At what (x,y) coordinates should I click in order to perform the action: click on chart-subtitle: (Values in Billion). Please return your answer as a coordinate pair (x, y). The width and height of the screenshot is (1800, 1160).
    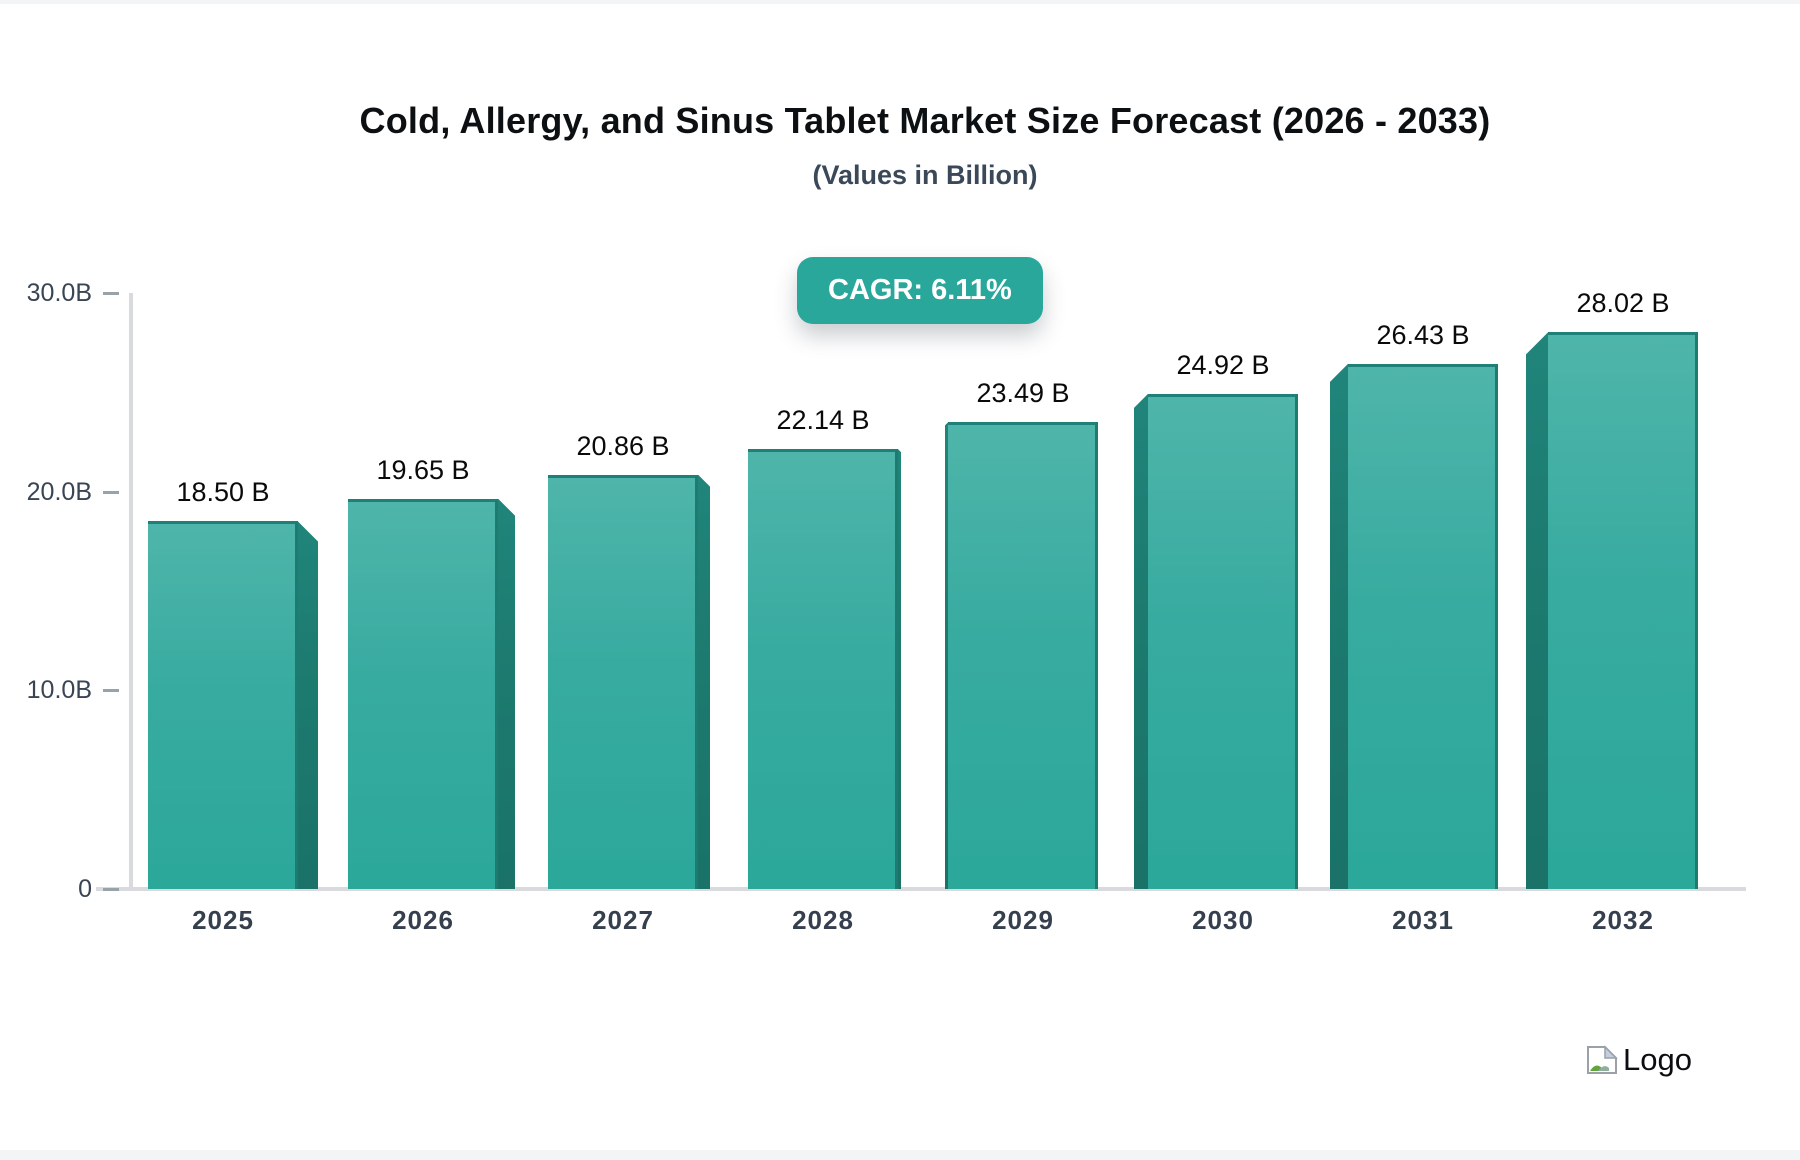
    Looking at the image, I should click on (925, 175).